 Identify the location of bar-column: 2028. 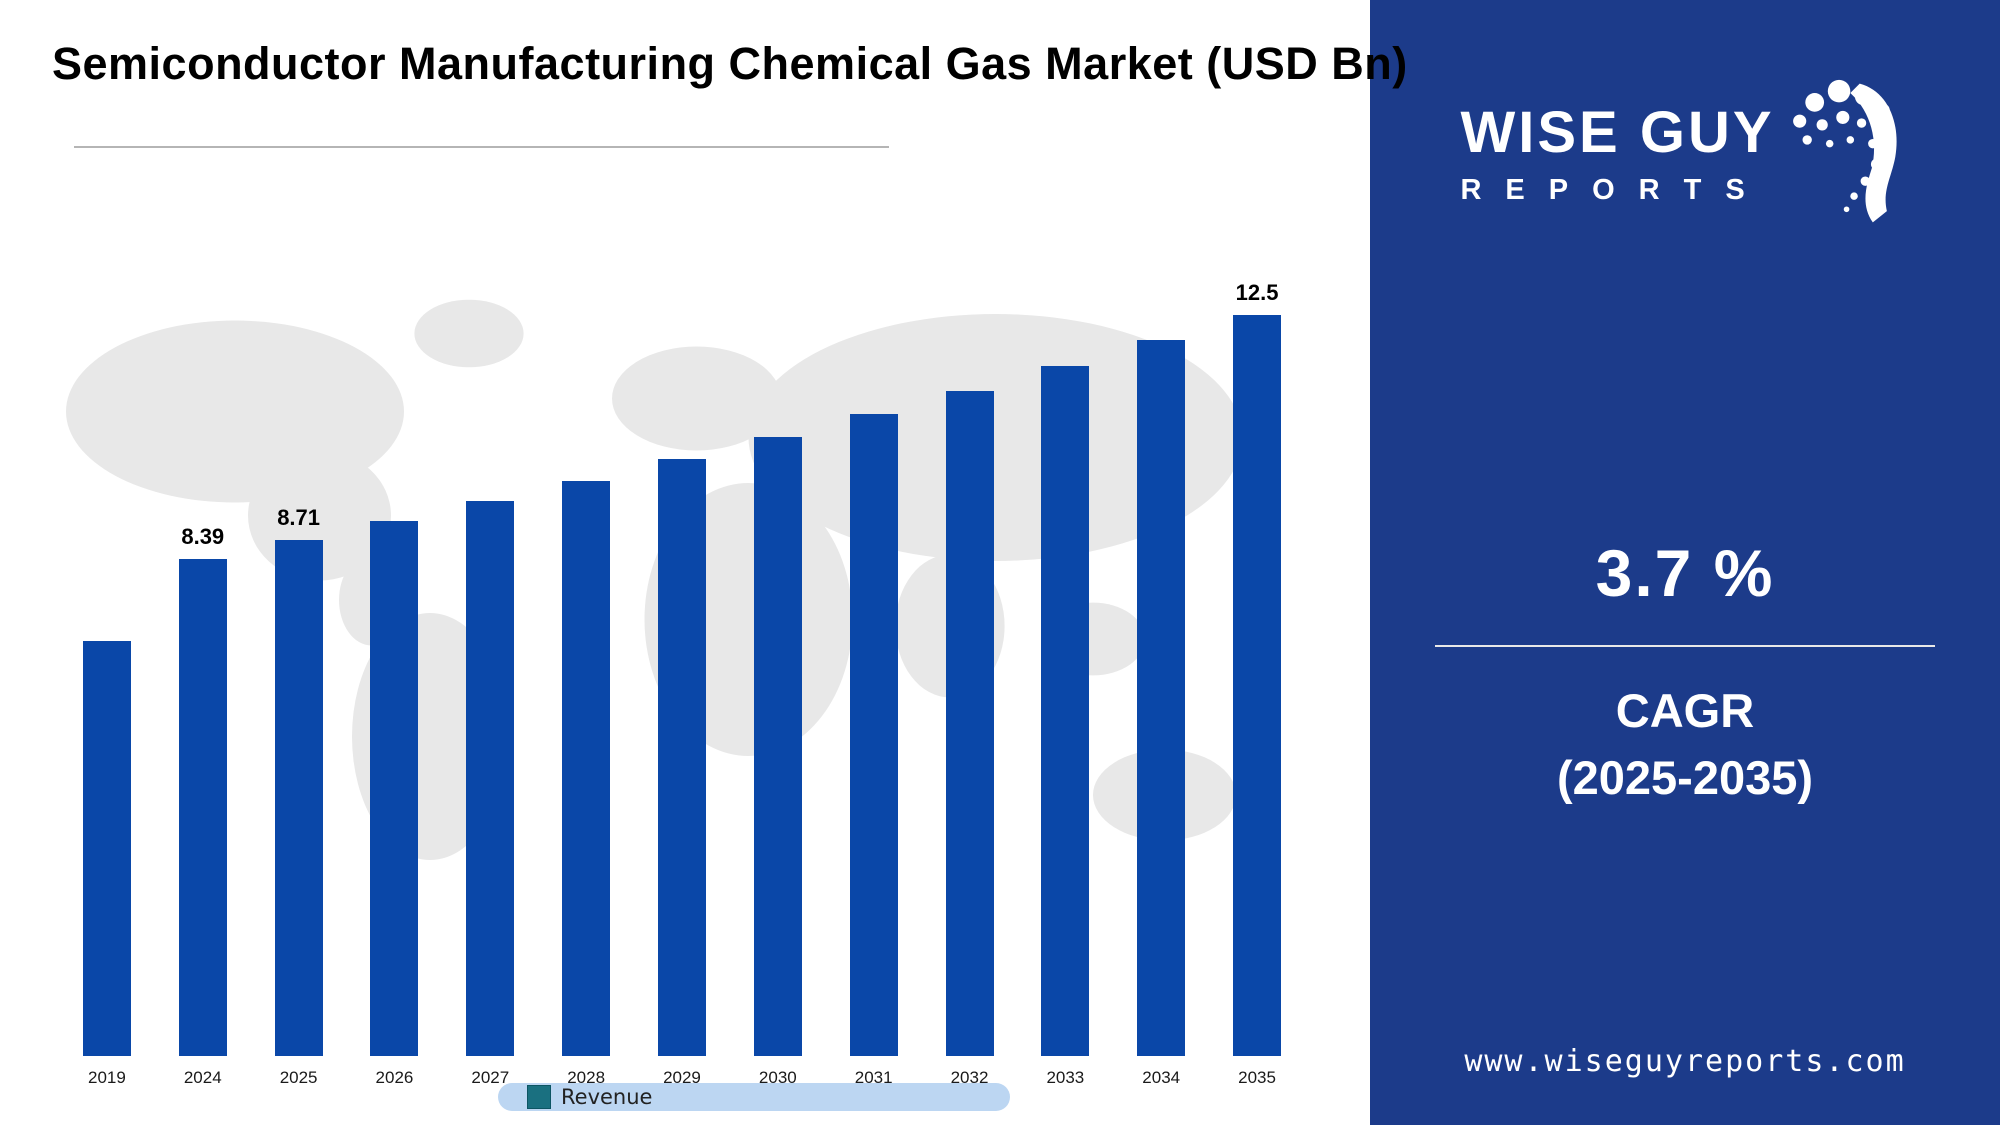
(586, 672).